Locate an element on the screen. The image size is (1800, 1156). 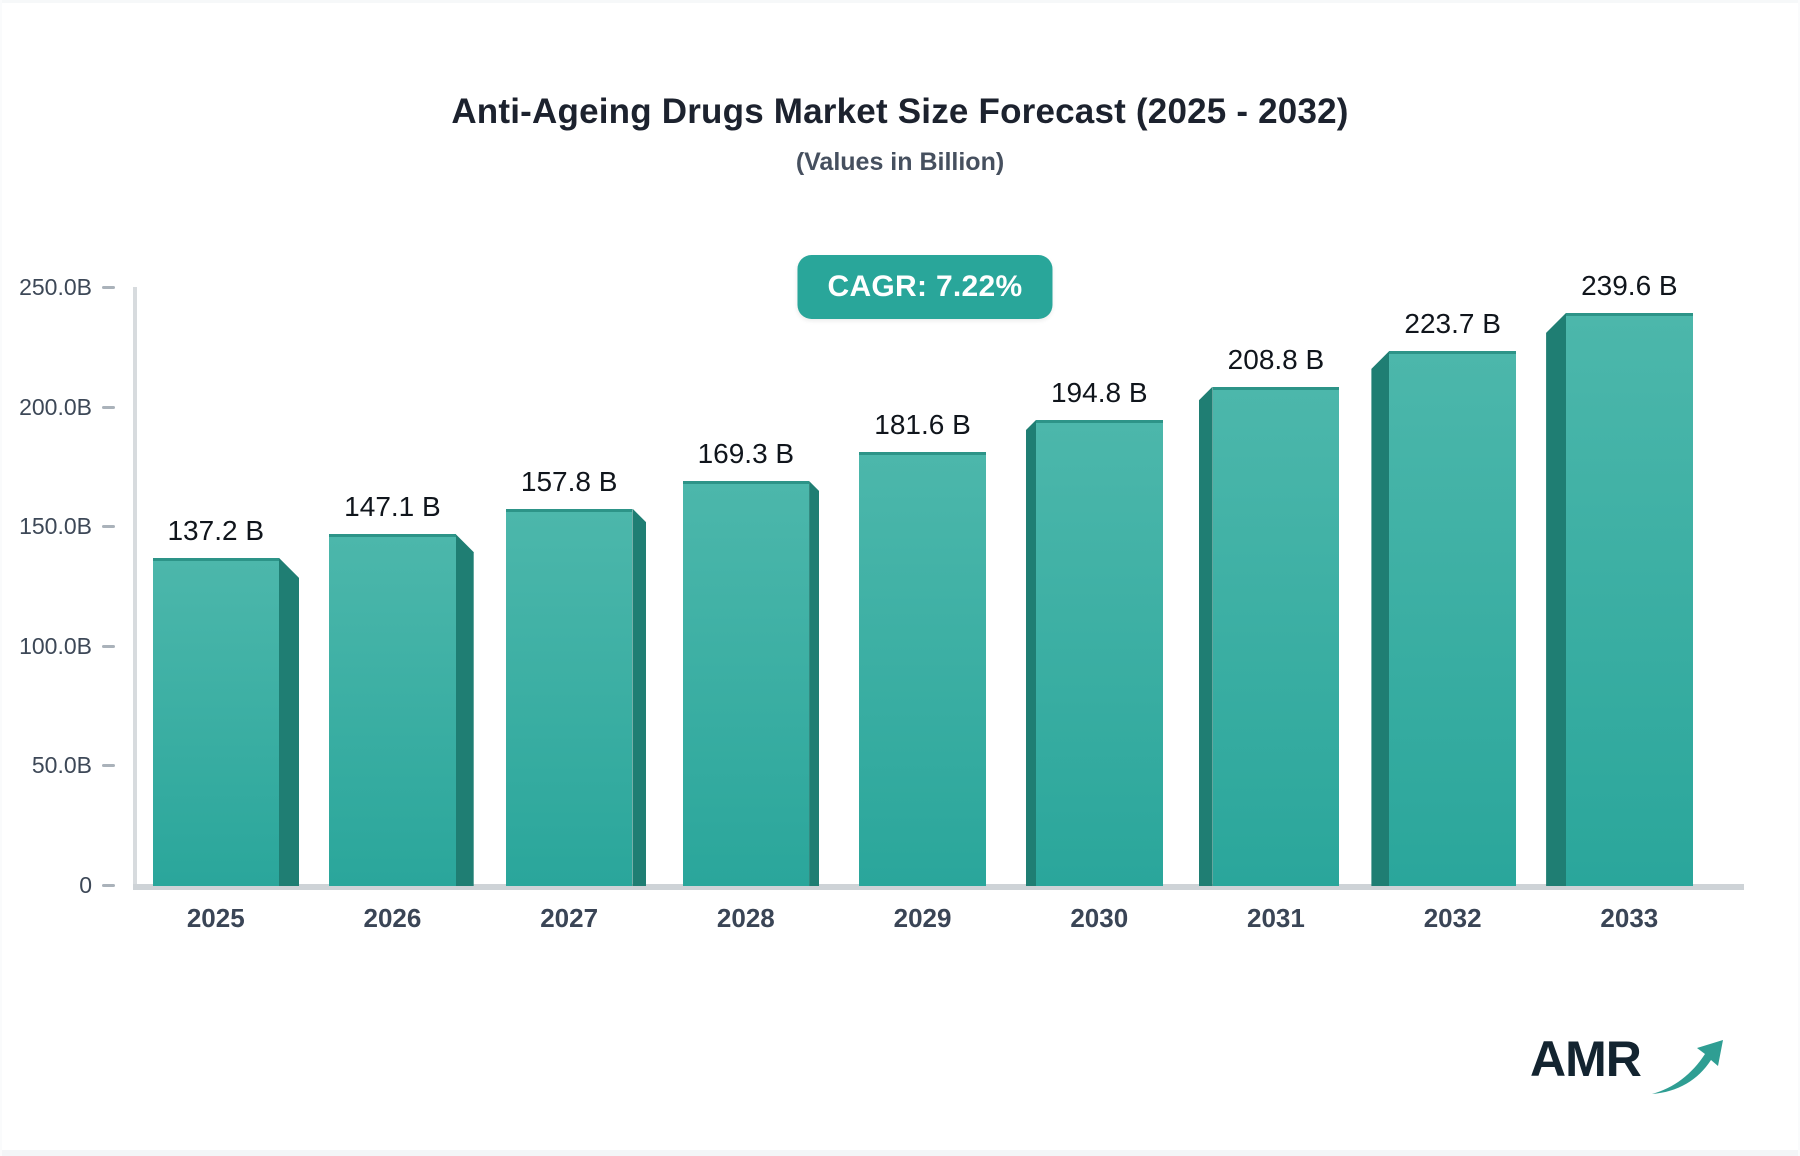
bar-value-label: 137.2 B is located at coordinates (216, 530).